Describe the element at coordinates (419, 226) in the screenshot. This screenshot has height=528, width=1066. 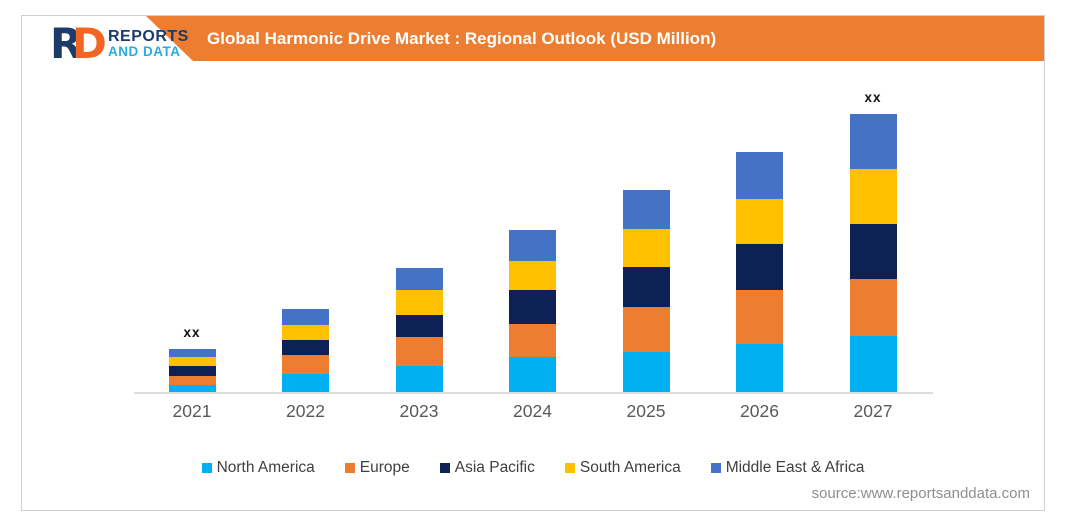
I see `bar-2023` at that location.